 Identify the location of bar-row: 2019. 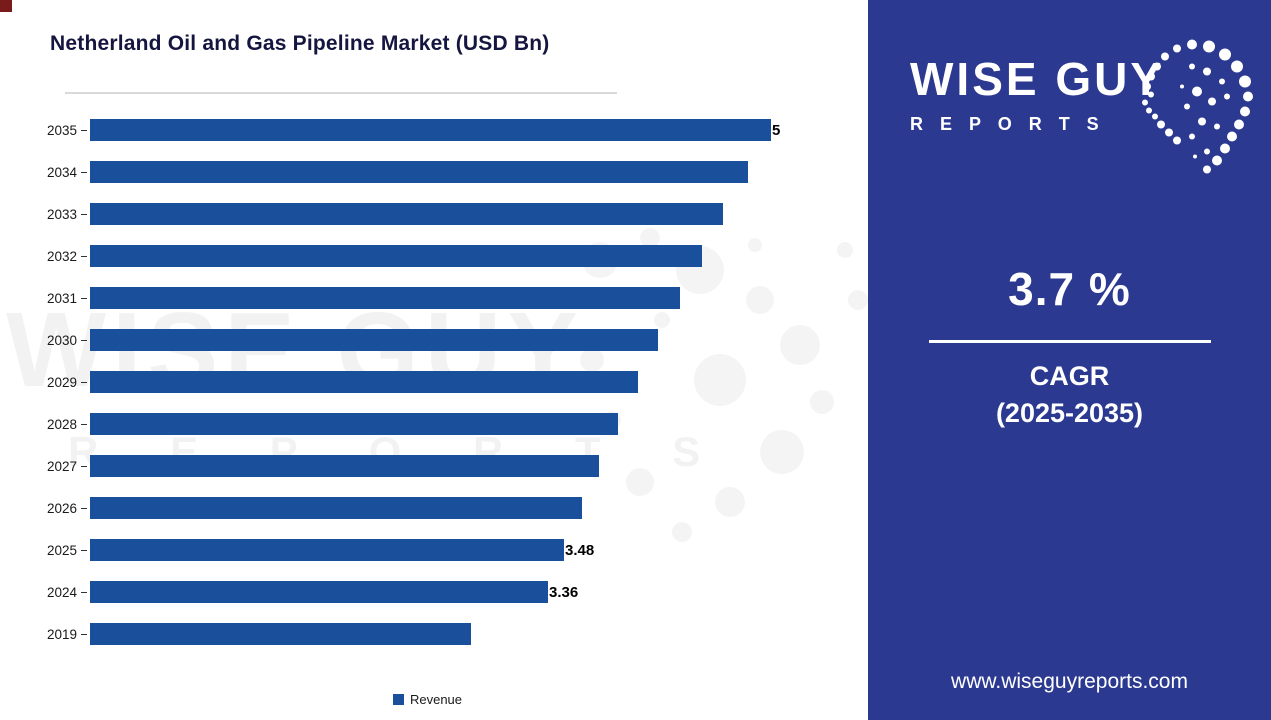
(443, 634).